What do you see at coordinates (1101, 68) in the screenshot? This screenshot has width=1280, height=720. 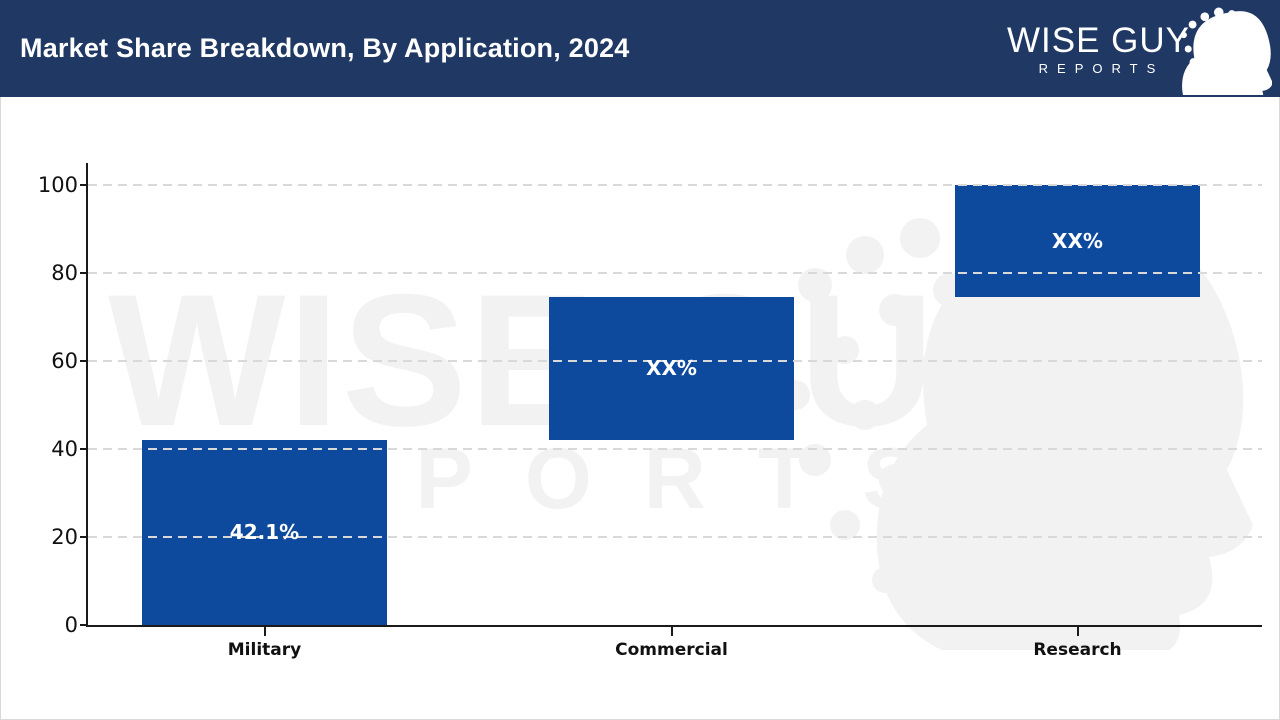 I see `brand-subname: REPORTS` at bounding box center [1101, 68].